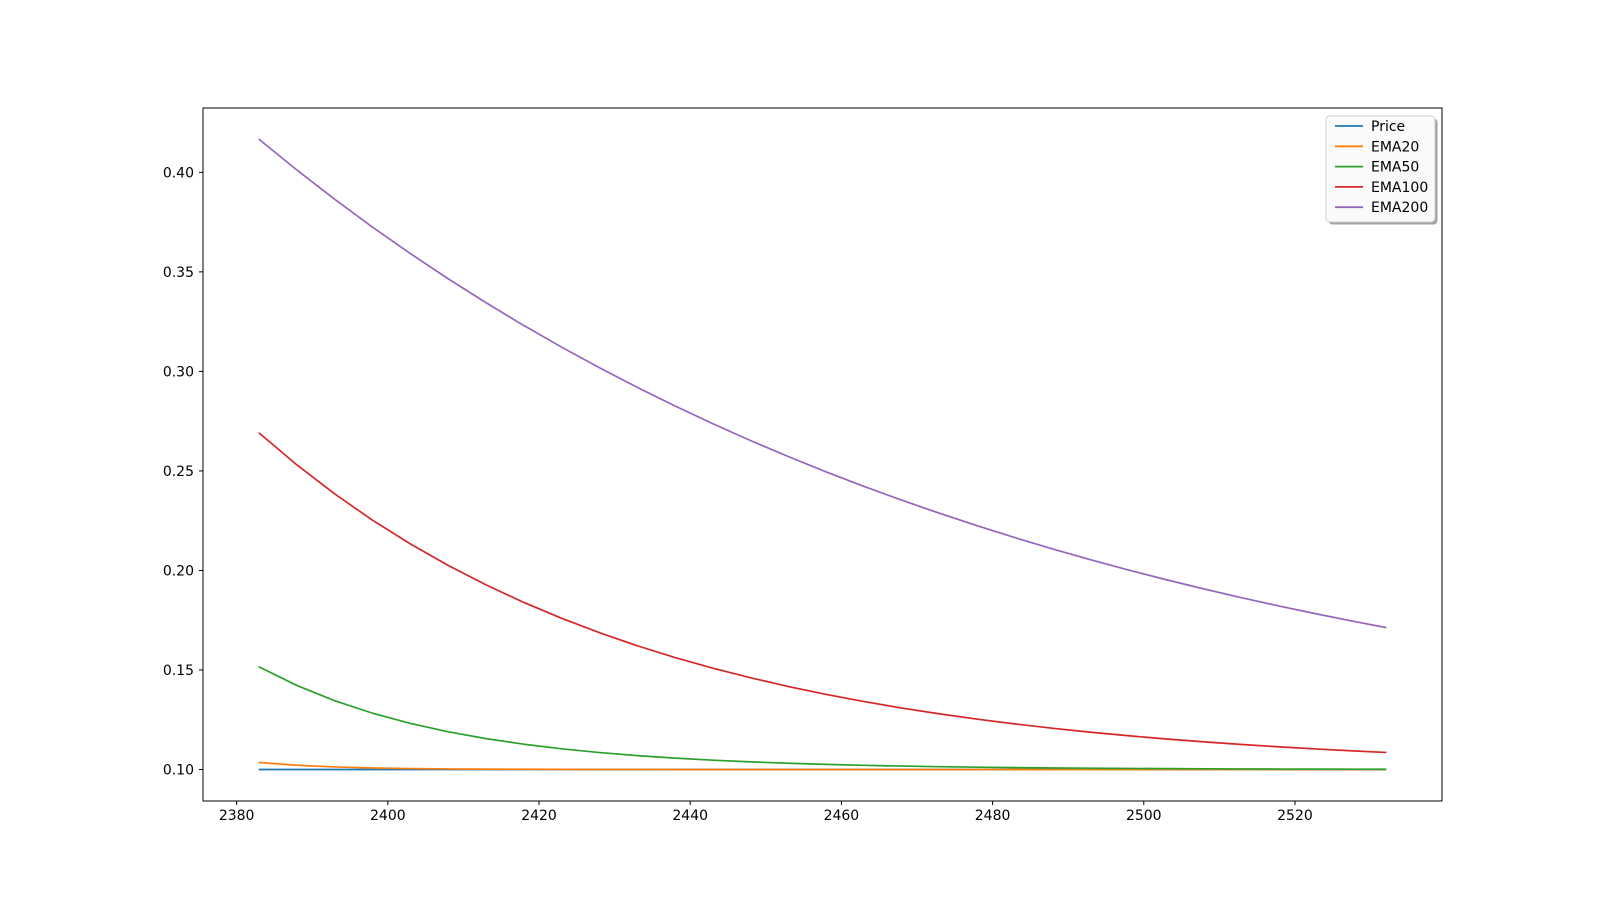 The width and height of the screenshot is (1600, 900). Describe the element at coordinates (1144, 816) in the screenshot. I see `x-tick-label-2500: 2500` at that location.